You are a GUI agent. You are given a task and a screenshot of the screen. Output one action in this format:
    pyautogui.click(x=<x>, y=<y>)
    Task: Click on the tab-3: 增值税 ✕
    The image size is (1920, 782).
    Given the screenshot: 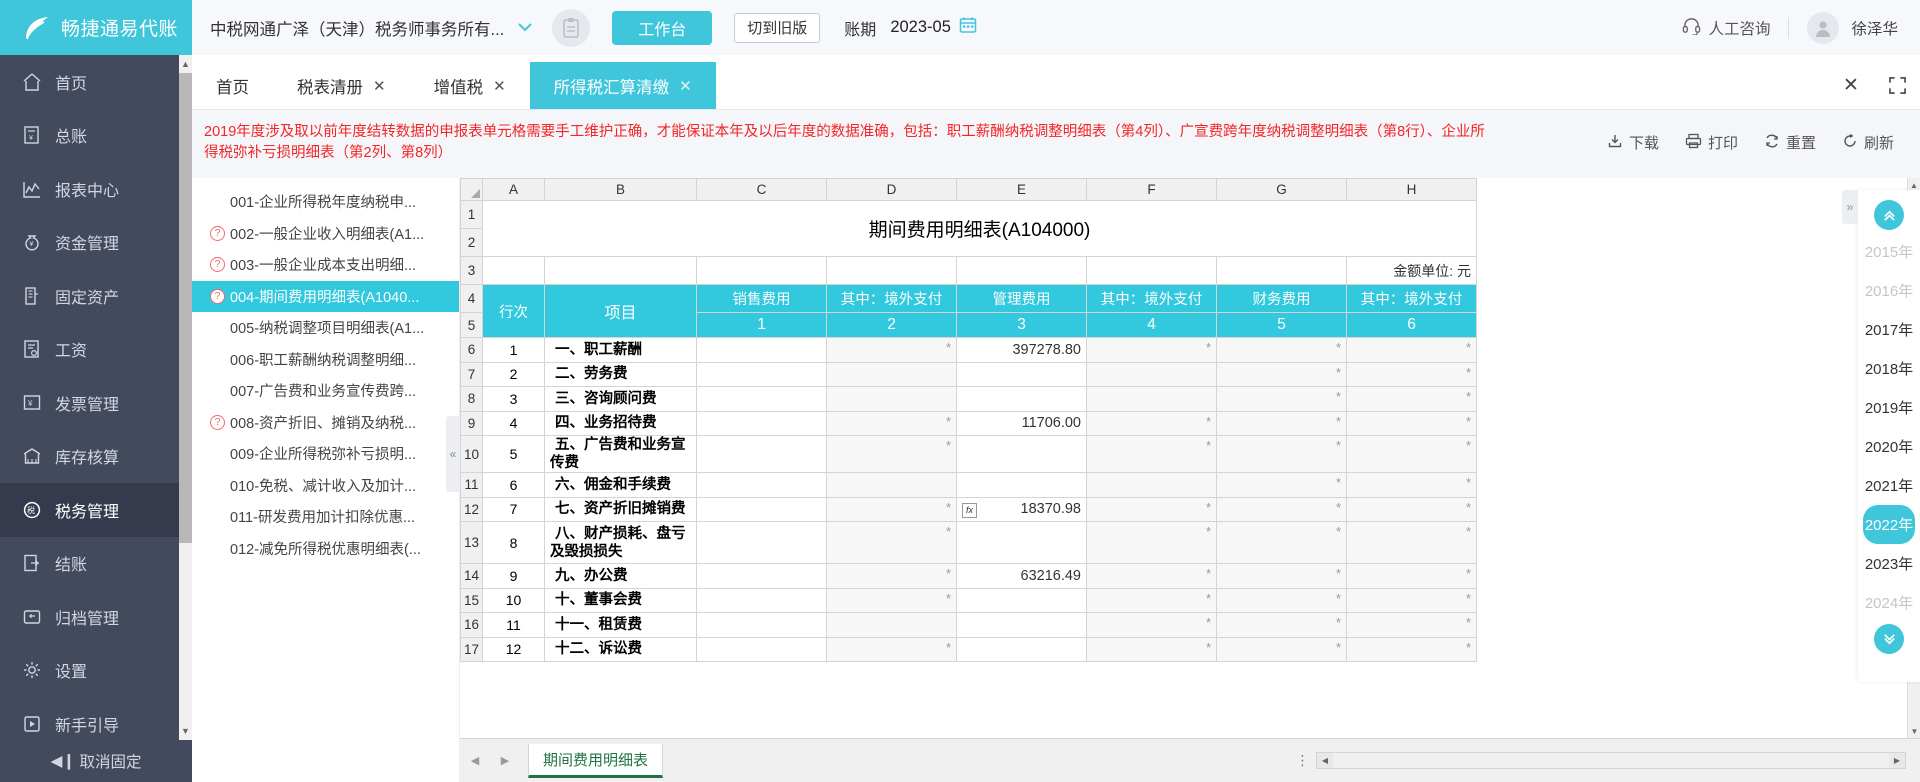 What is the action you would take?
    pyautogui.click(x=470, y=85)
    